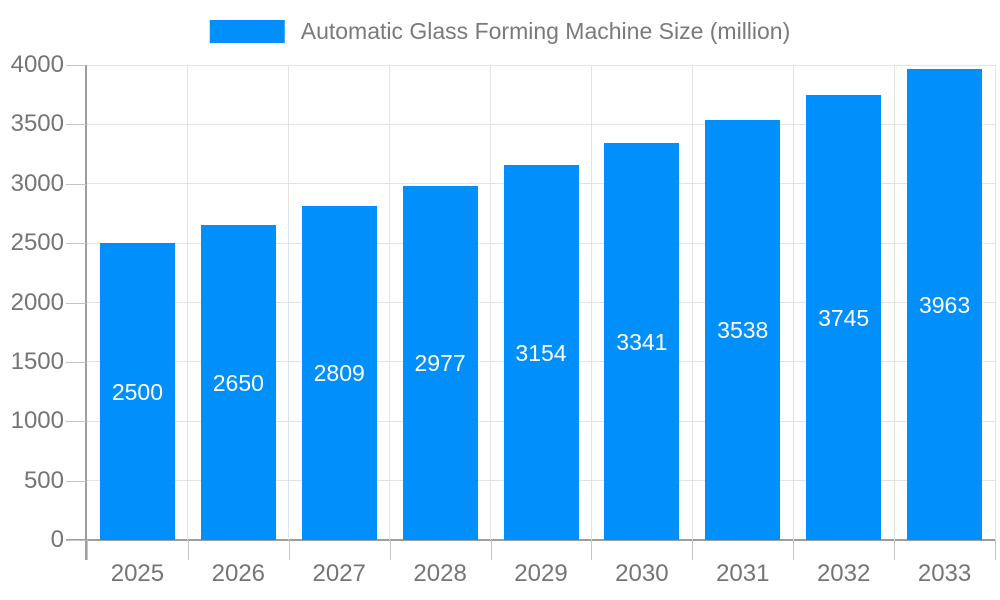  I want to click on bar: 2500, so click(137, 391).